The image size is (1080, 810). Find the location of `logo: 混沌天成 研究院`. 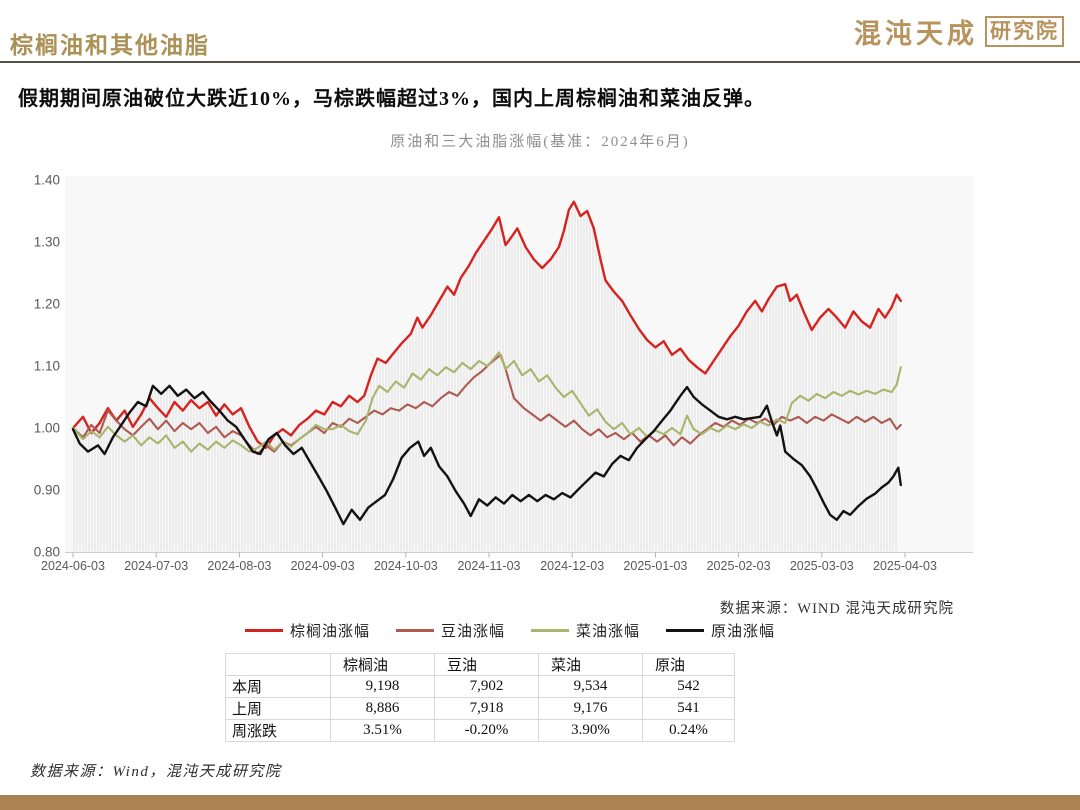

logo: 混沌天成 研究院 is located at coordinates (959, 31).